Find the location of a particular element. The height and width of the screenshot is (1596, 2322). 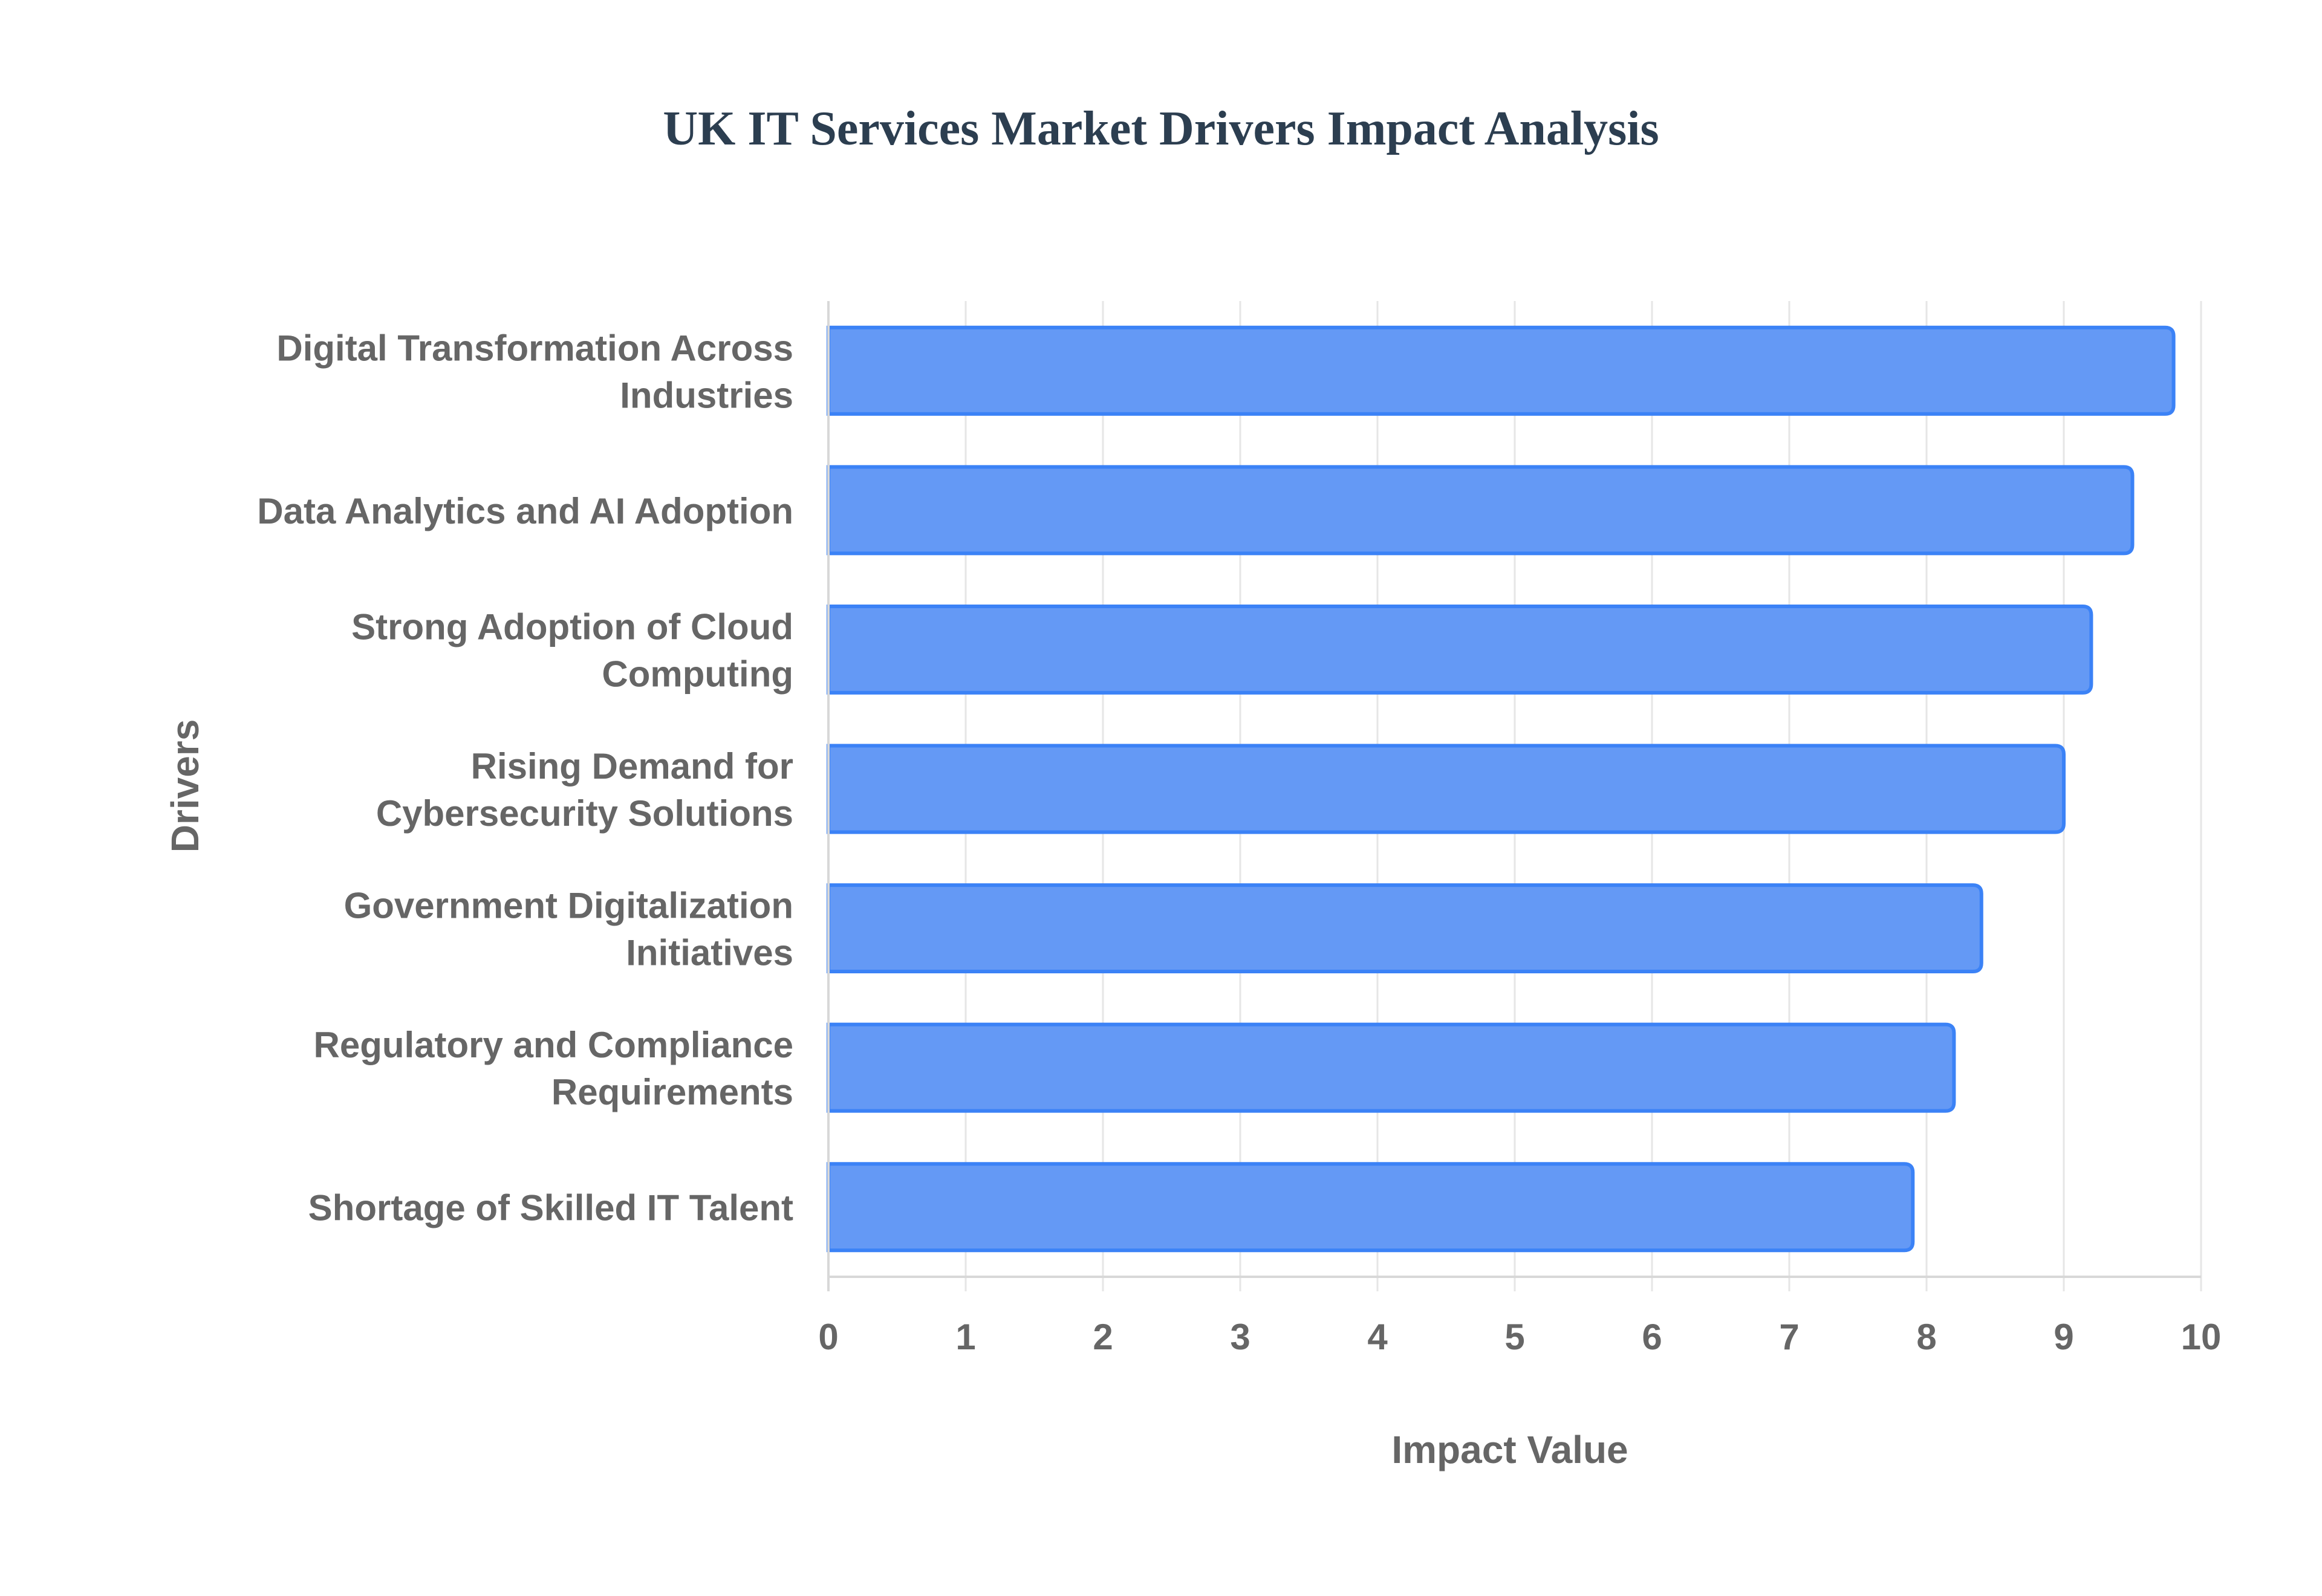

category-label: Shortage of Skilled IT Talent is located at coordinates (550, 1208).